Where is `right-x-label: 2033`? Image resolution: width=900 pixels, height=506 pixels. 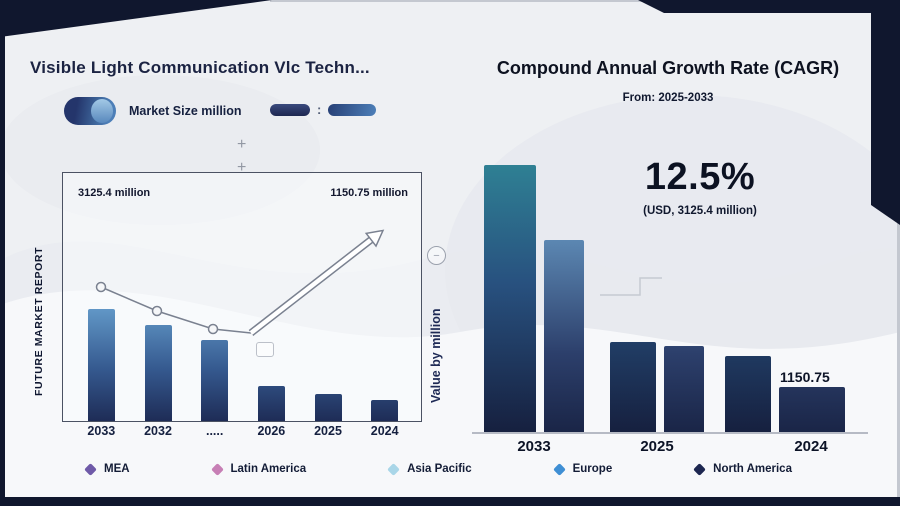 right-x-label: 2033 is located at coordinates (534, 446).